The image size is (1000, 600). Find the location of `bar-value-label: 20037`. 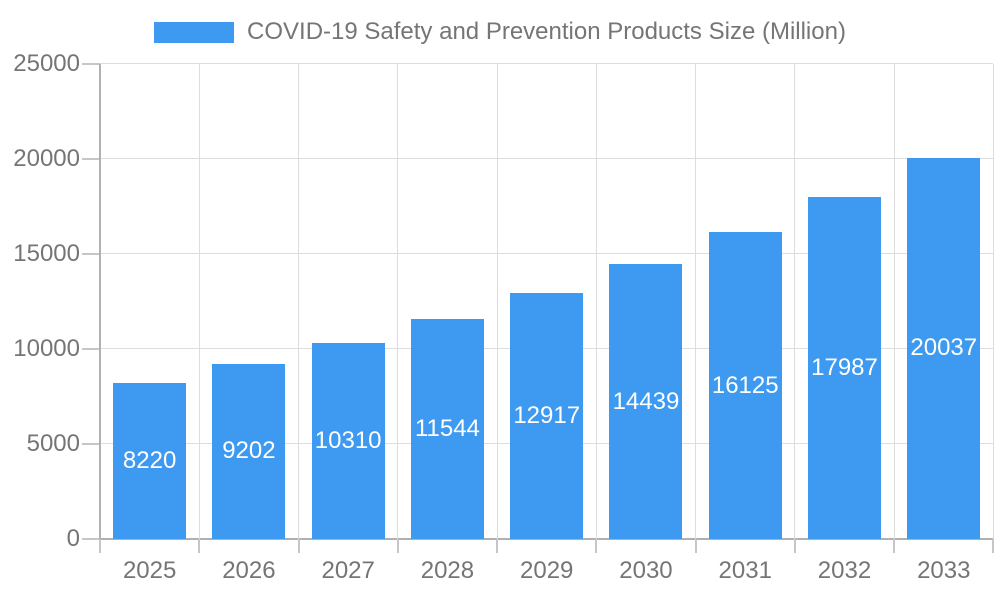

bar-value-label: 20037 is located at coordinates (944, 348).